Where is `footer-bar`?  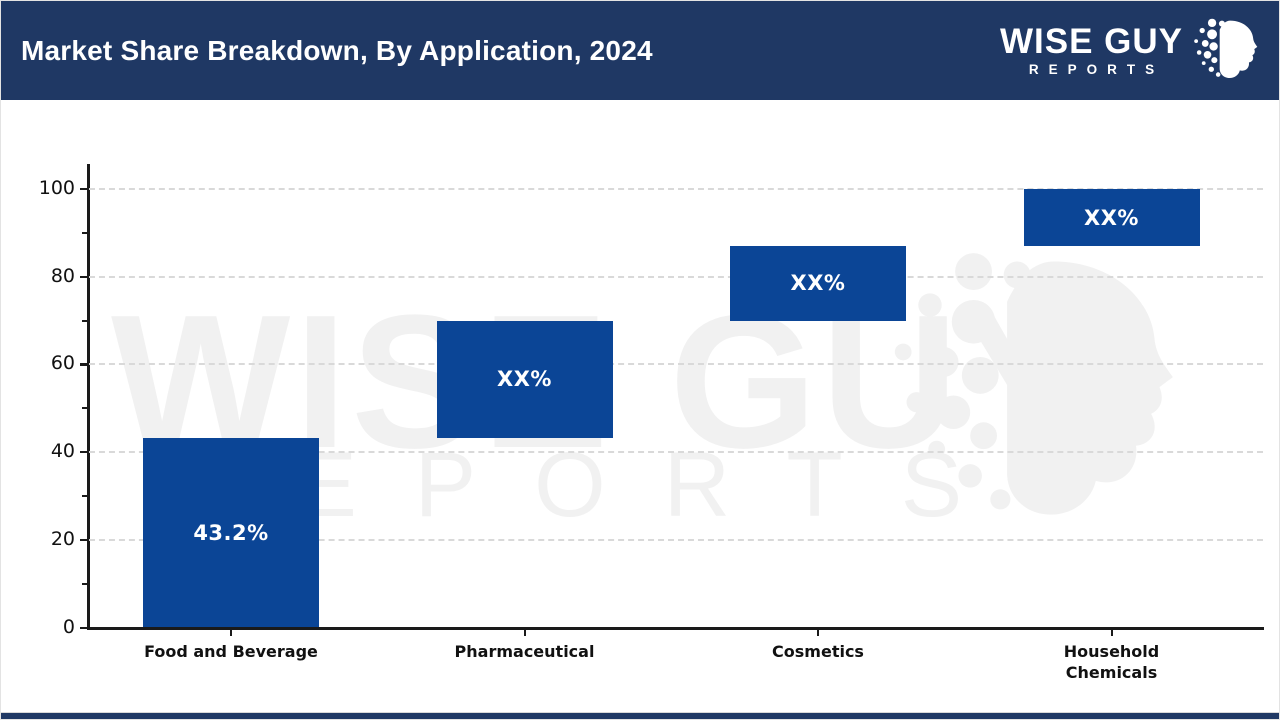 footer-bar is located at coordinates (640, 715).